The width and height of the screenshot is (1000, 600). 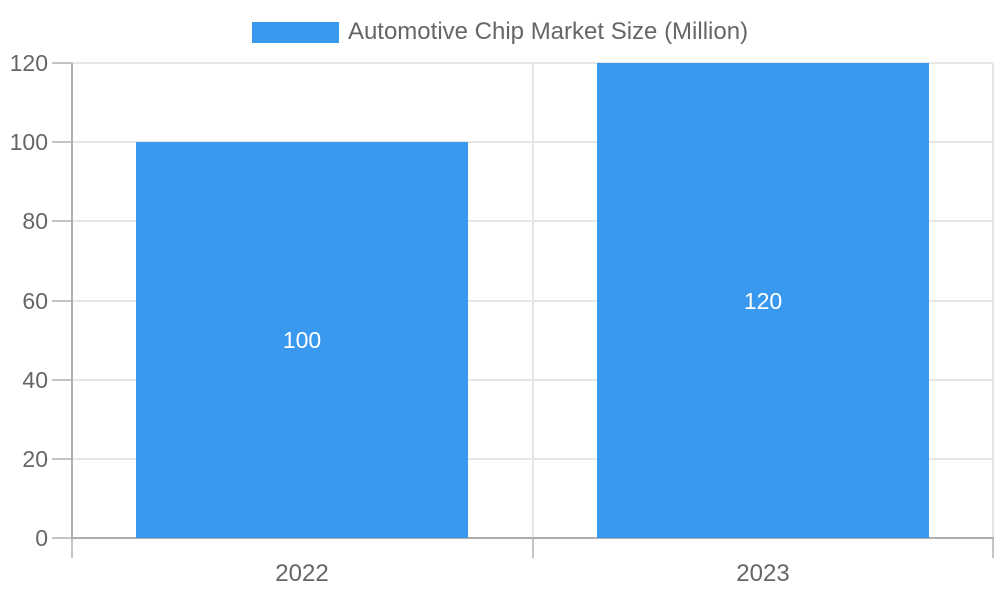 I want to click on y-axis-label: 120, so click(x=28, y=63).